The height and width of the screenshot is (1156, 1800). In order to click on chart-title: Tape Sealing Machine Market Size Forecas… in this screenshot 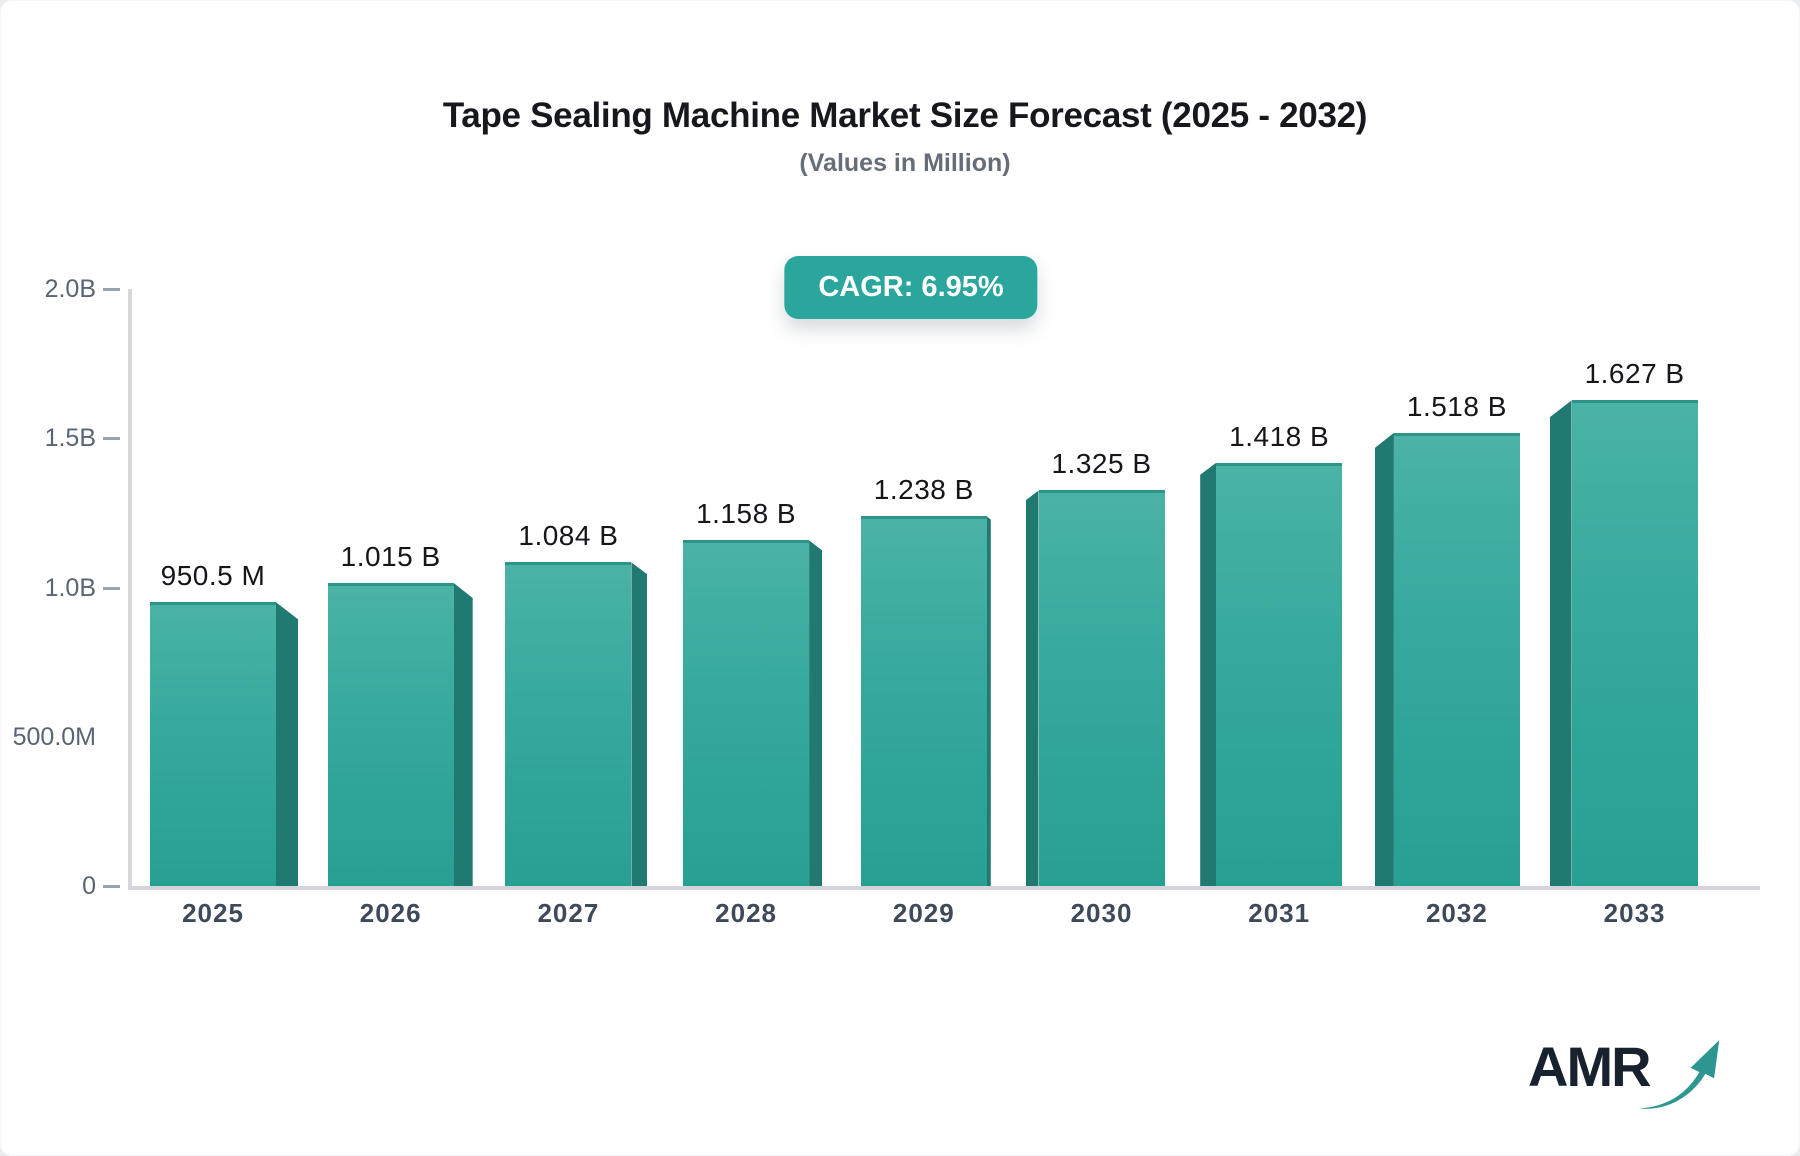, I will do `click(905, 115)`.